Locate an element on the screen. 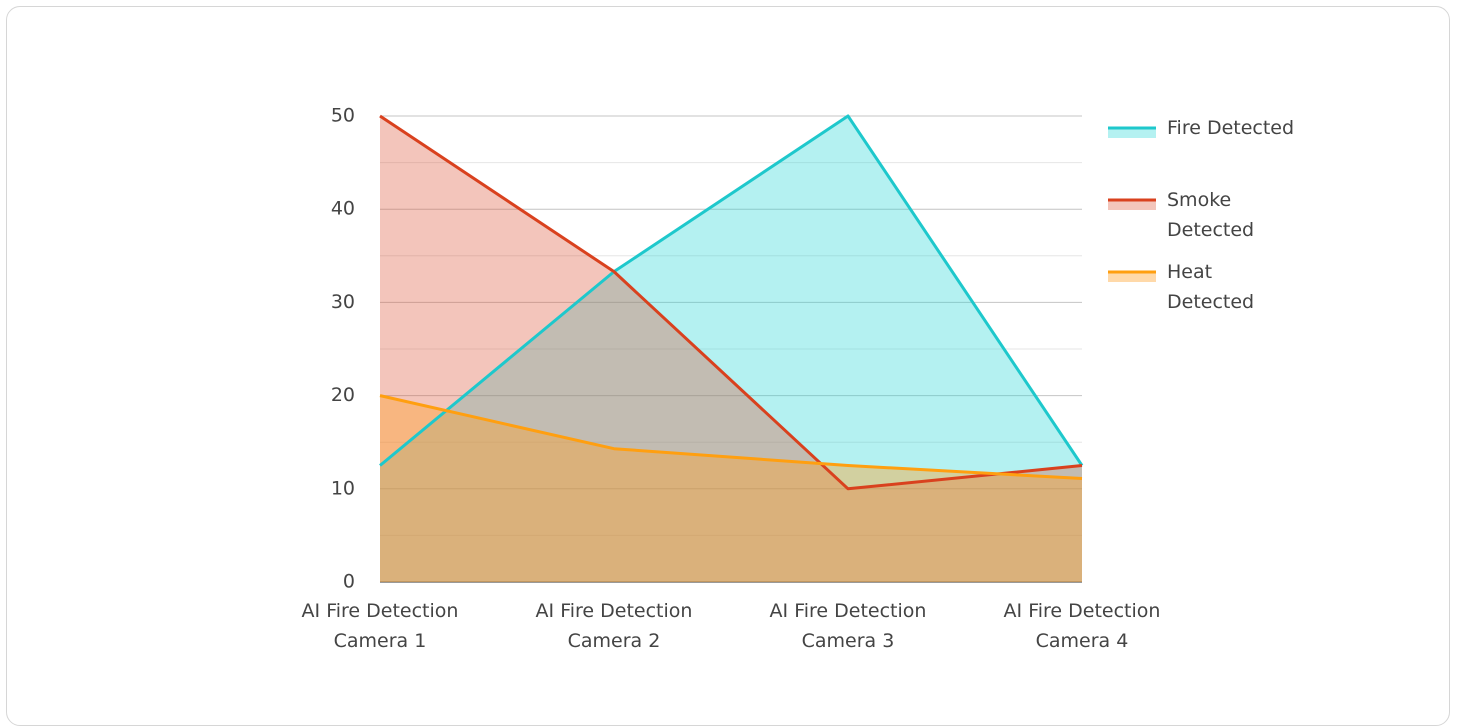 This screenshot has height=726, width=1458. y-tick-label: 20 is located at coordinates (343, 395).